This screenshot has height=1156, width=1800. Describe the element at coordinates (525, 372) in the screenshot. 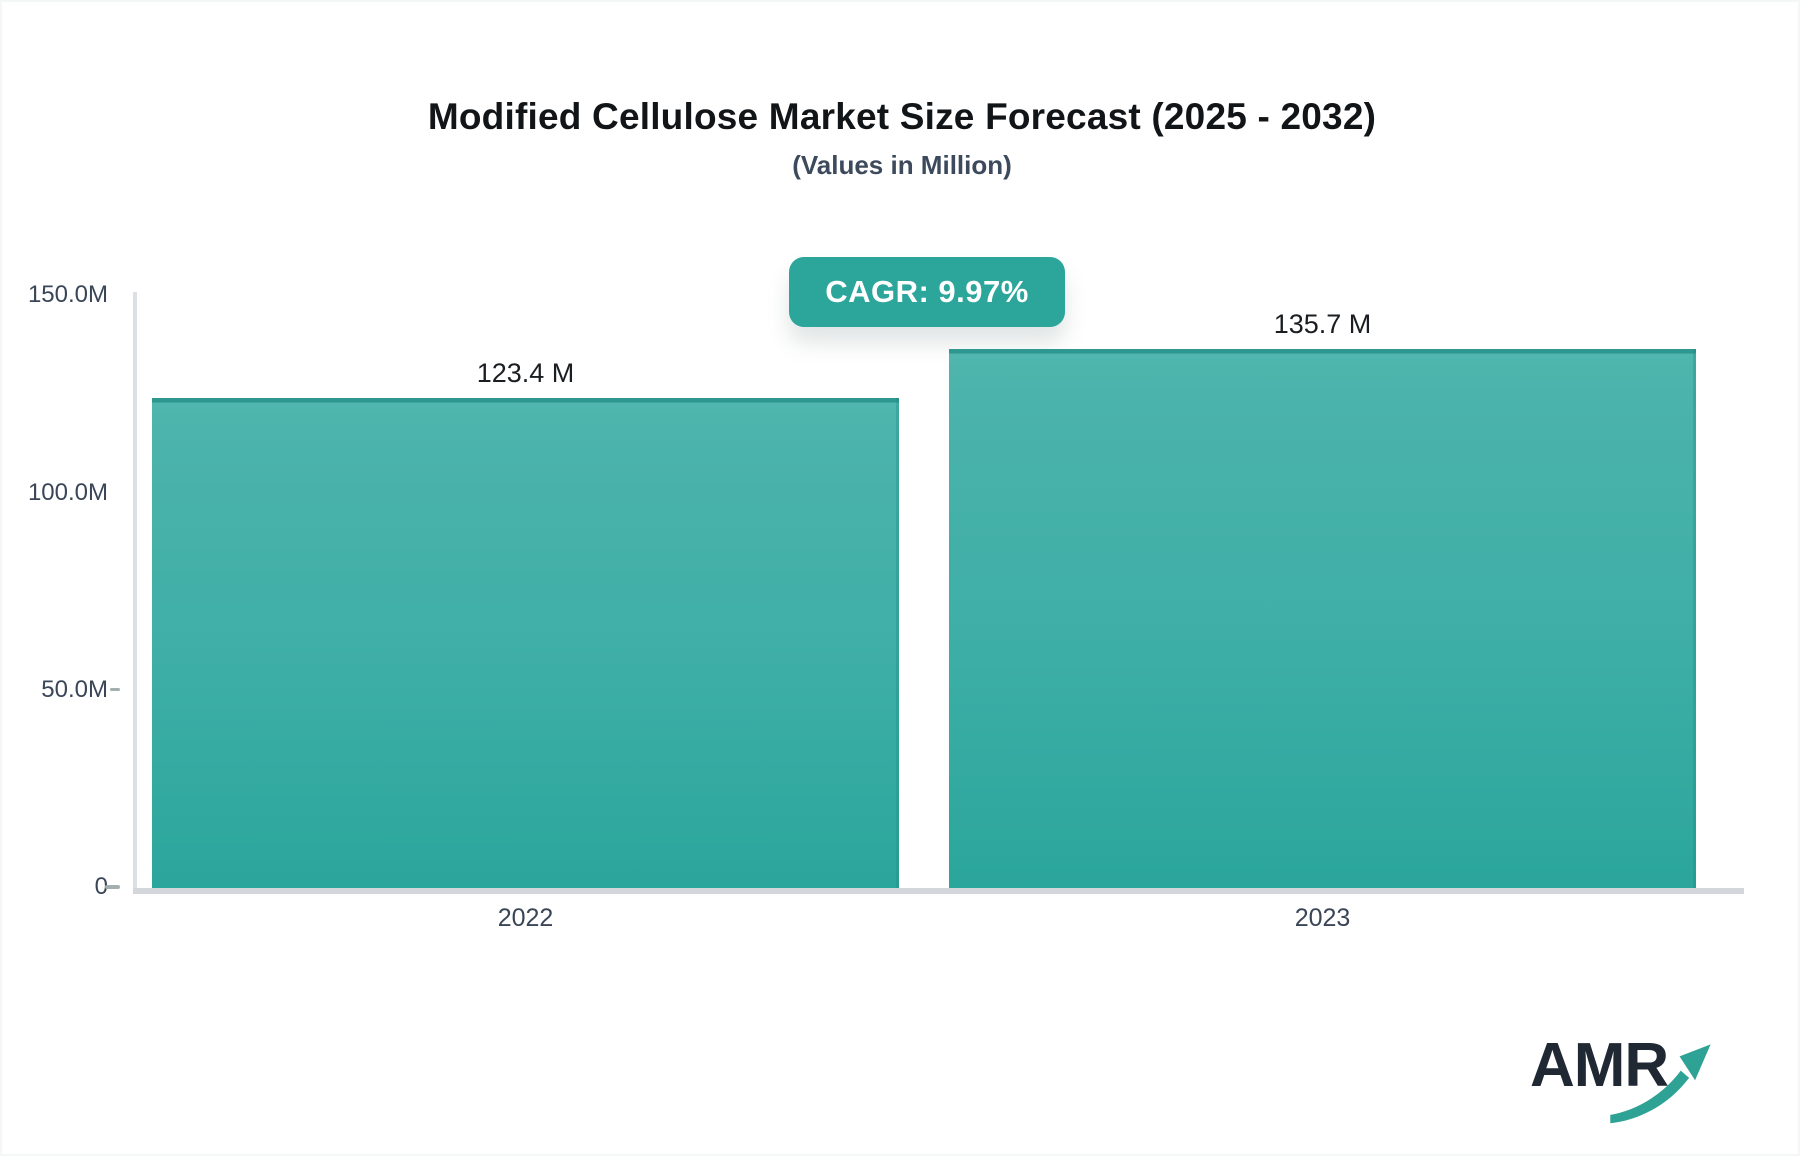

I see `bar-value-label-2022: 123.4 M` at that location.